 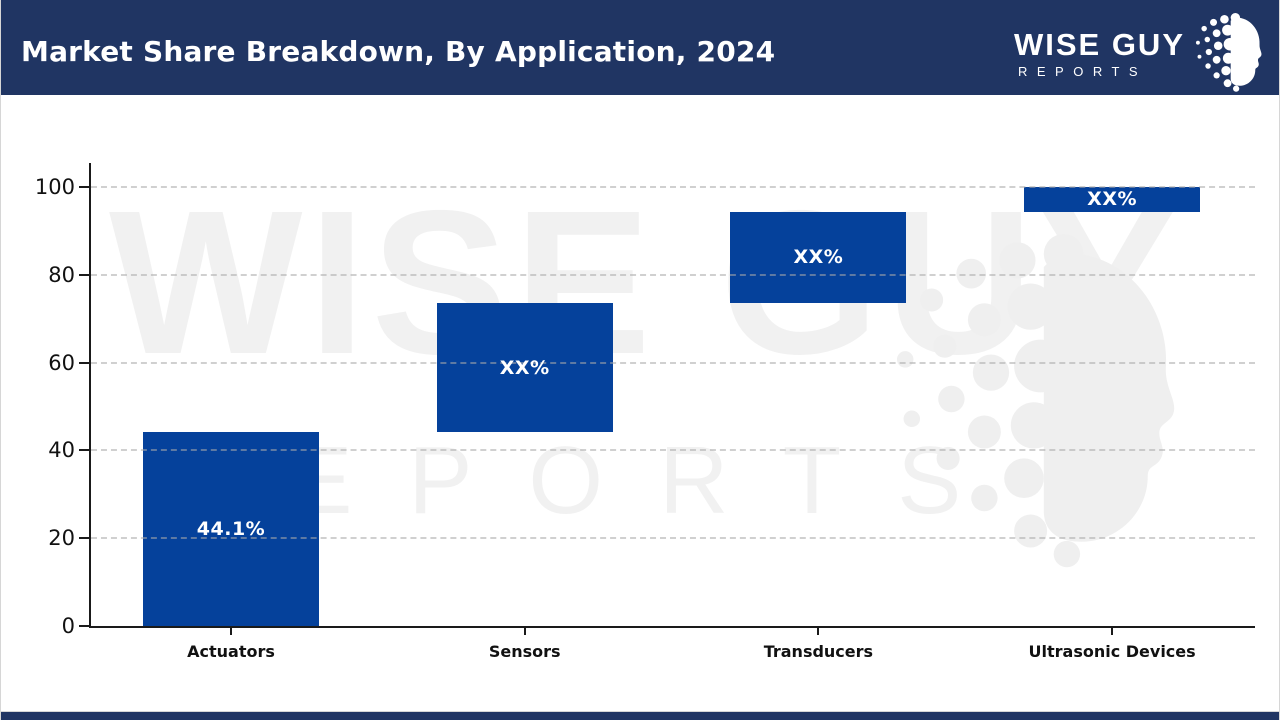 I want to click on y-tick-label: 40, so click(x=61, y=450).